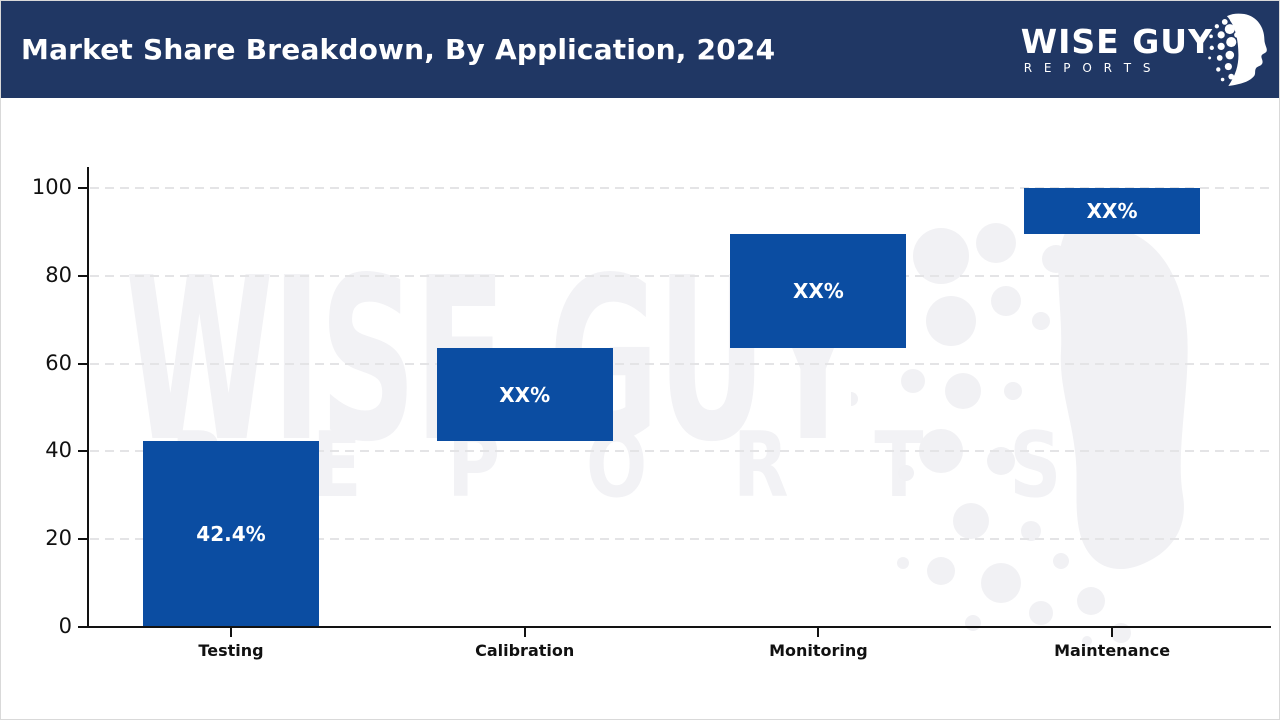 The image size is (1280, 720). I want to click on y-axis-line, so click(88, 397).